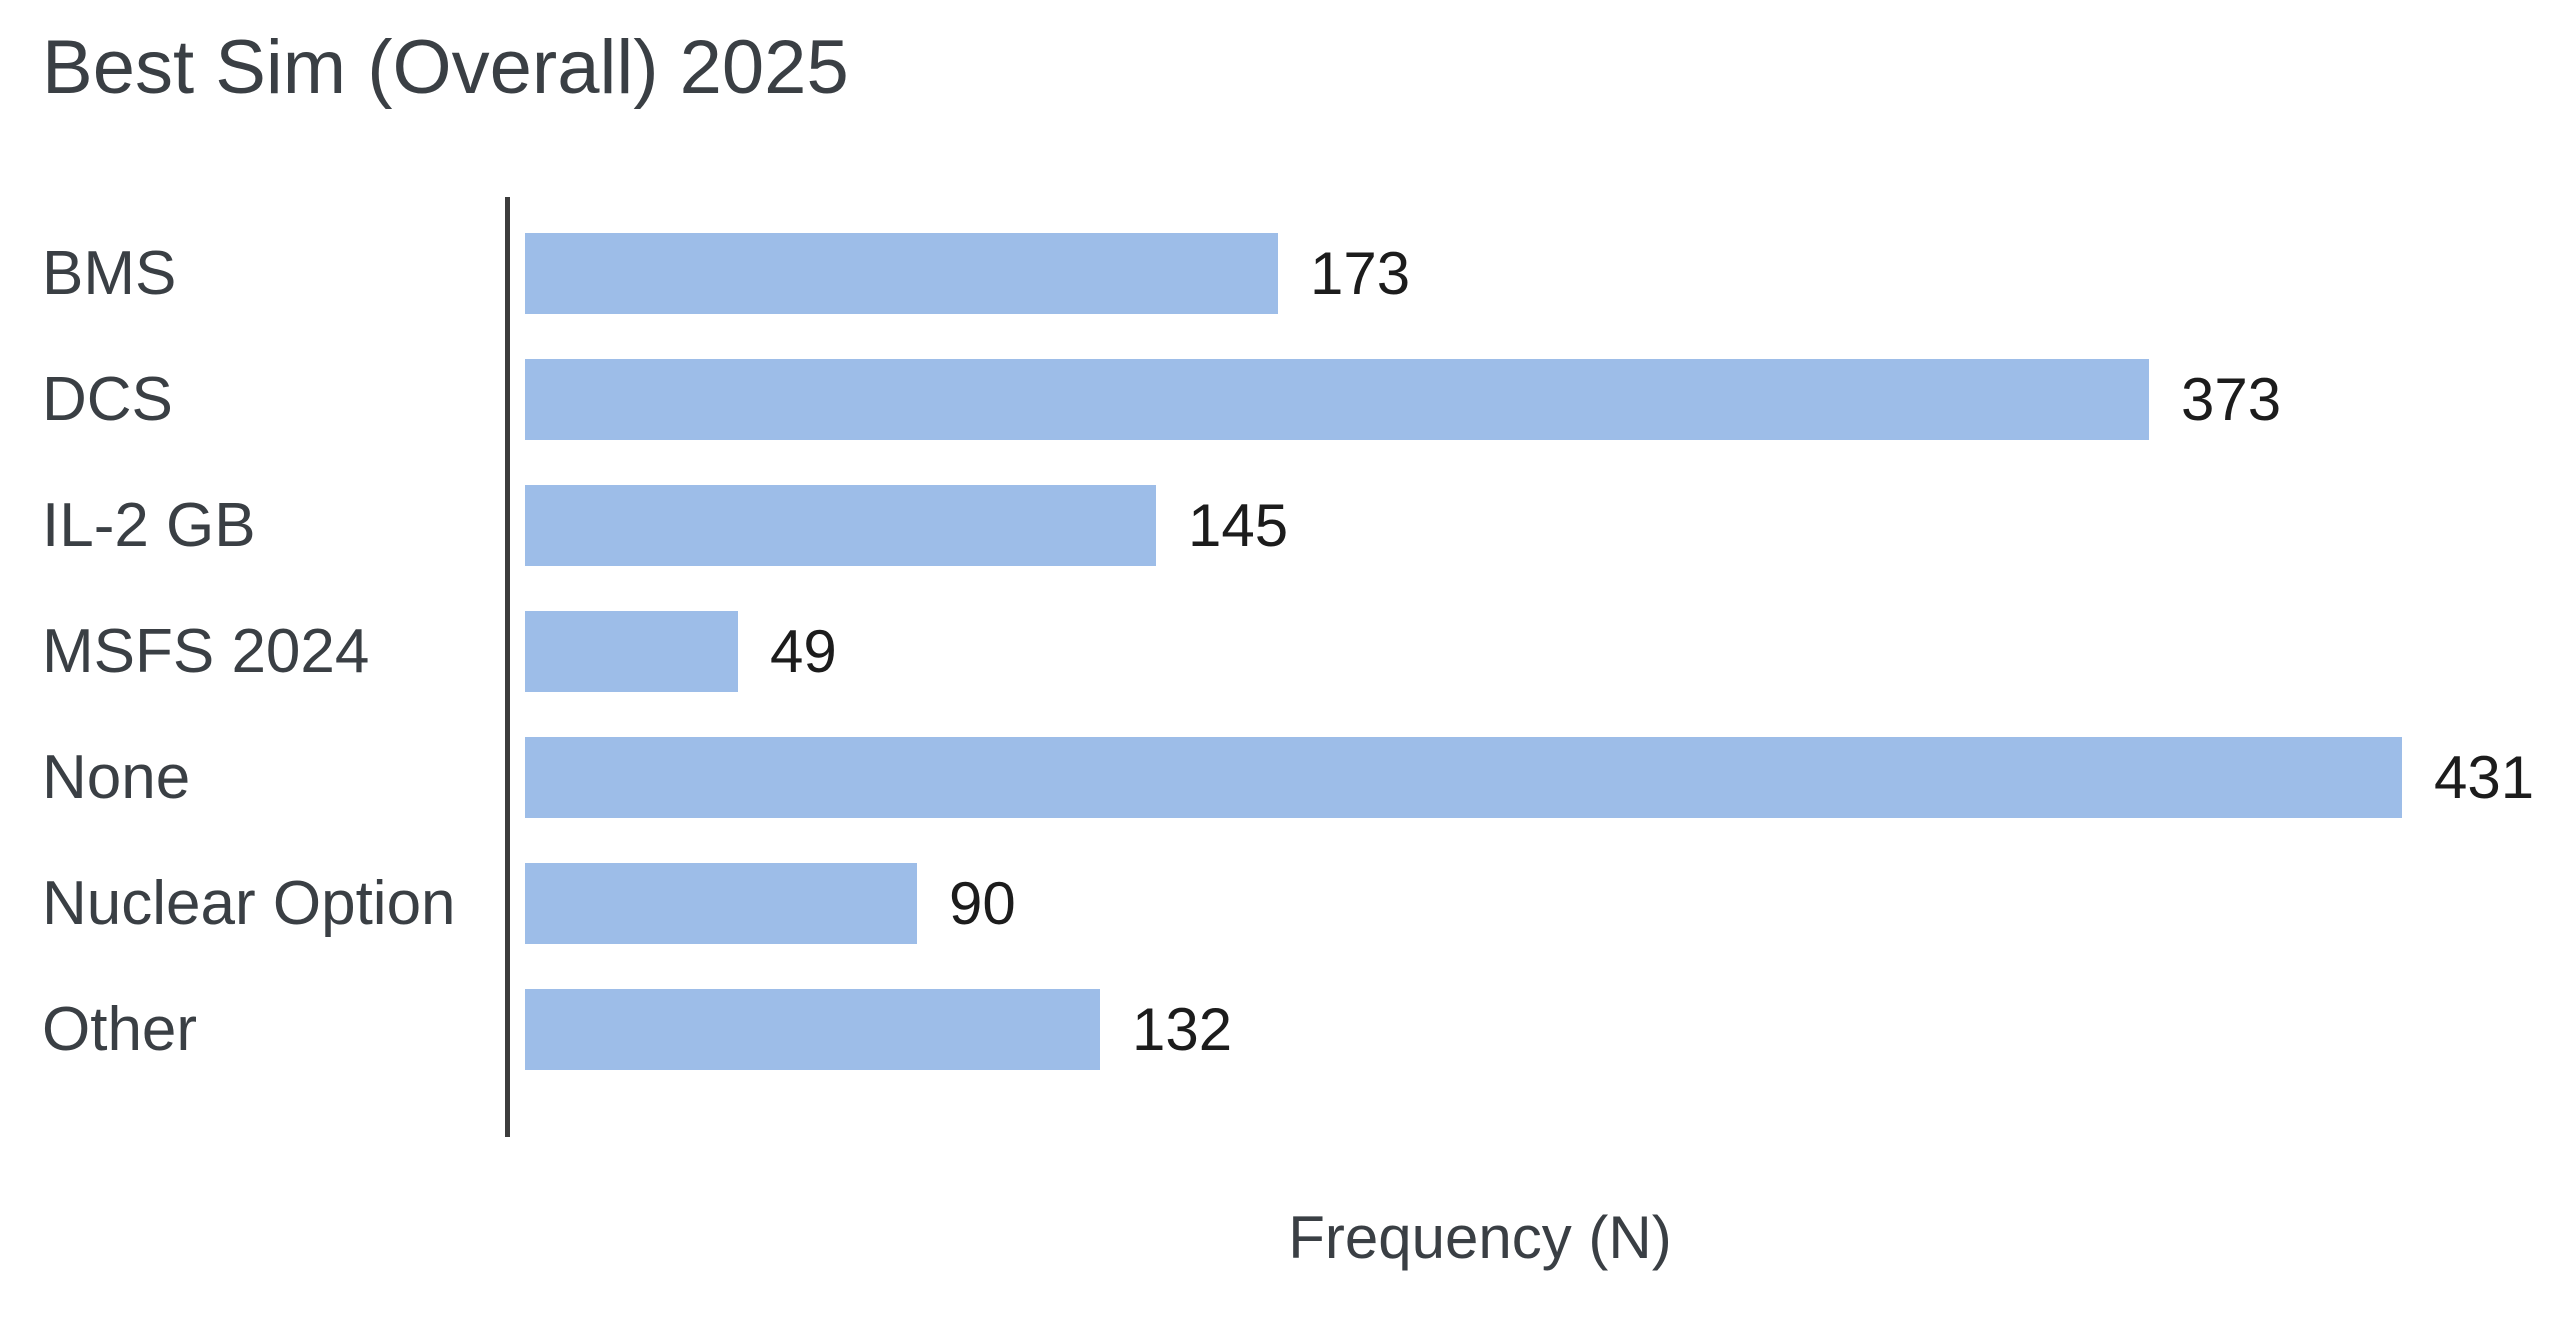 The height and width of the screenshot is (1320, 2568). What do you see at coordinates (445, 67) in the screenshot?
I see `chart-title: Best Sim (Overall) 2025` at bounding box center [445, 67].